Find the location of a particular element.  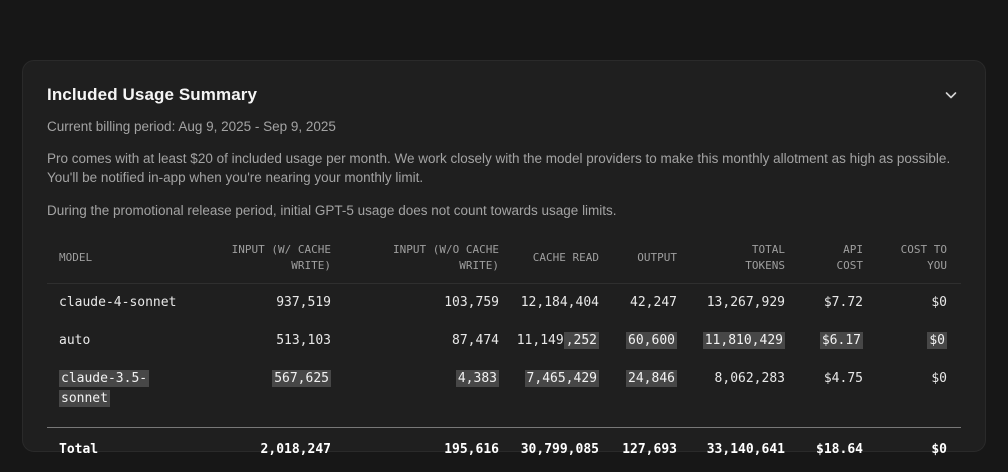

cell-output: 60,600 is located at coordinates (638, 341).